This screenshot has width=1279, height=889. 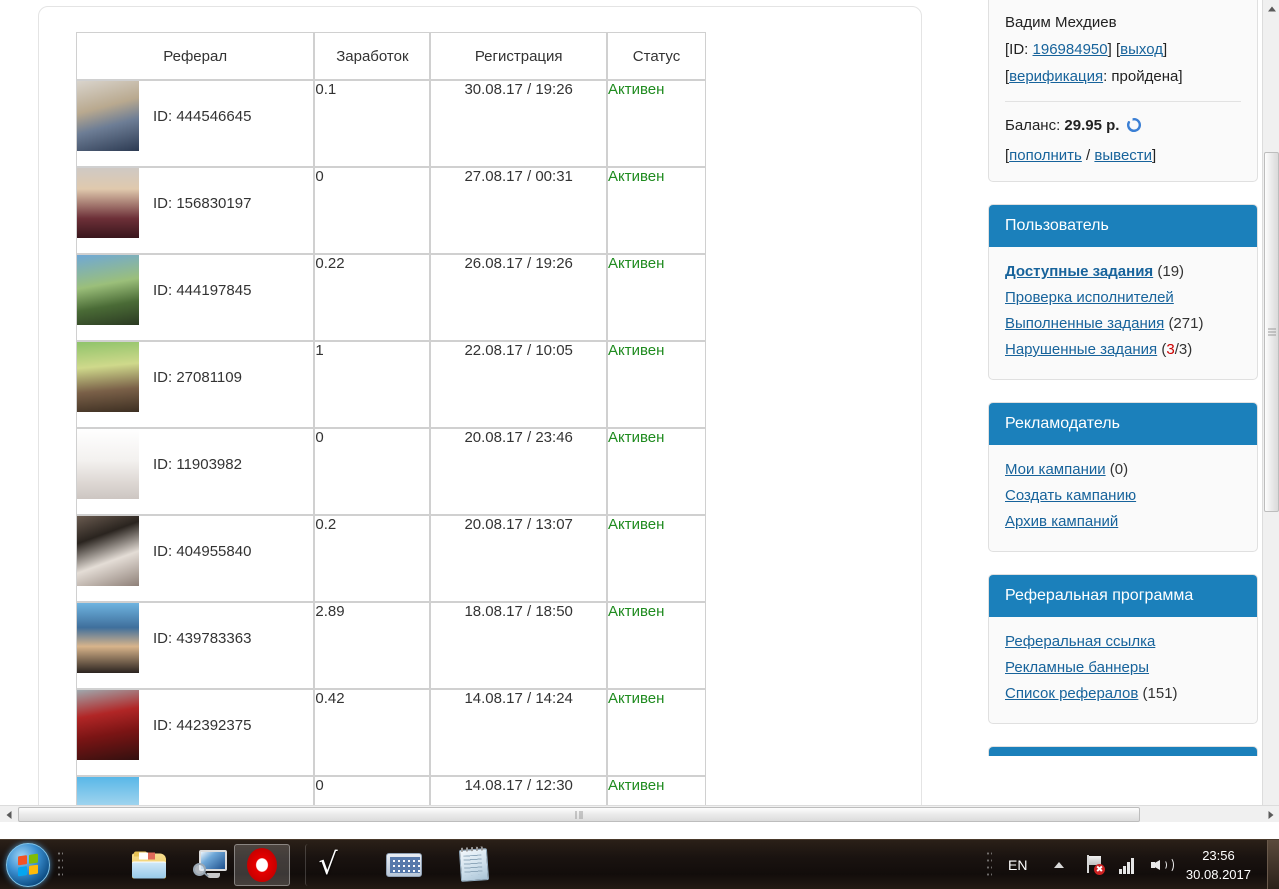 What do you see at coordinates (1123, 596) in the screenshot?
I see `referral-panel-title: Реферальная программа` at bounding box center [1123, 596].